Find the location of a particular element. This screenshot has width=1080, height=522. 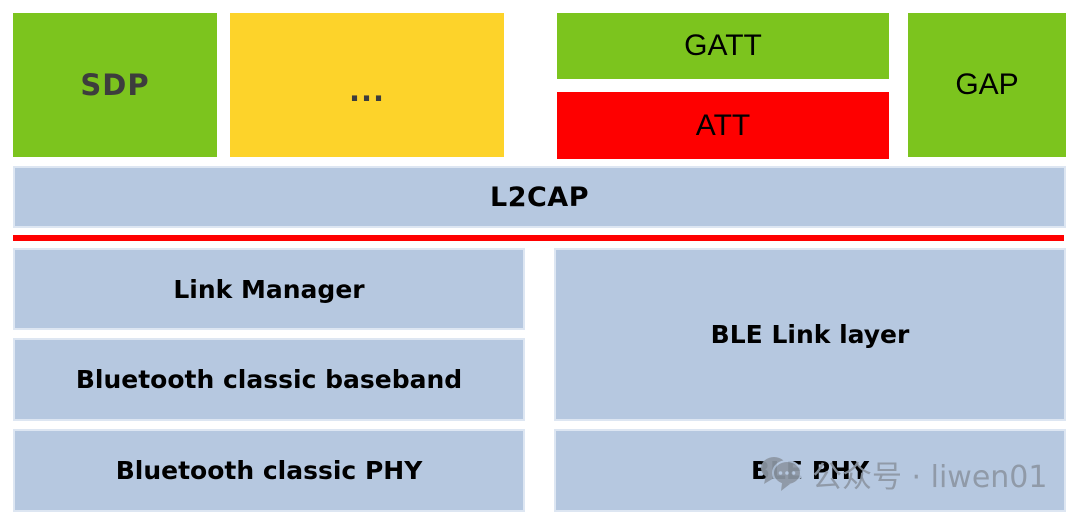

box-ble-phy: BLE PHY is located at coordinates (810, 470).